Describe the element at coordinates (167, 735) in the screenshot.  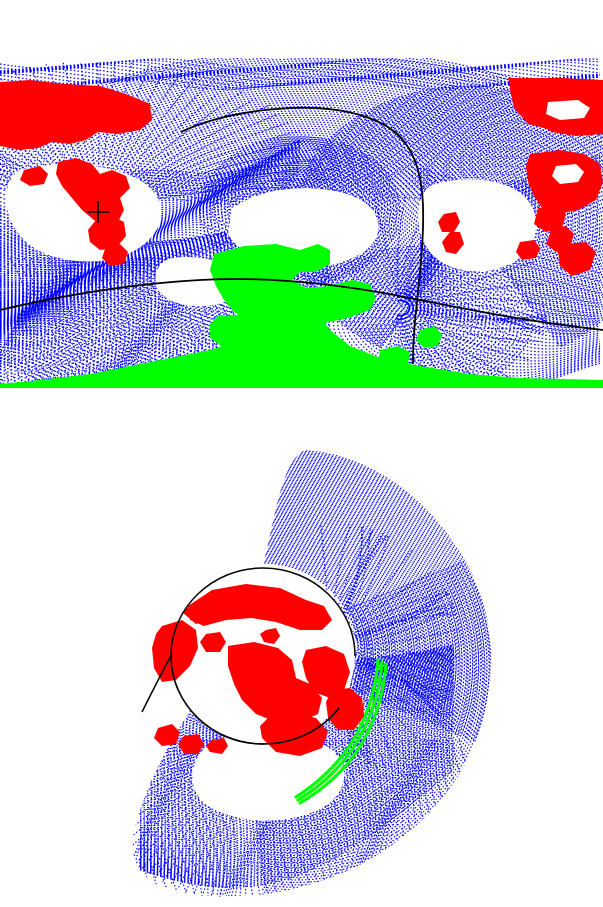
I see `red-island-sw` at that location.